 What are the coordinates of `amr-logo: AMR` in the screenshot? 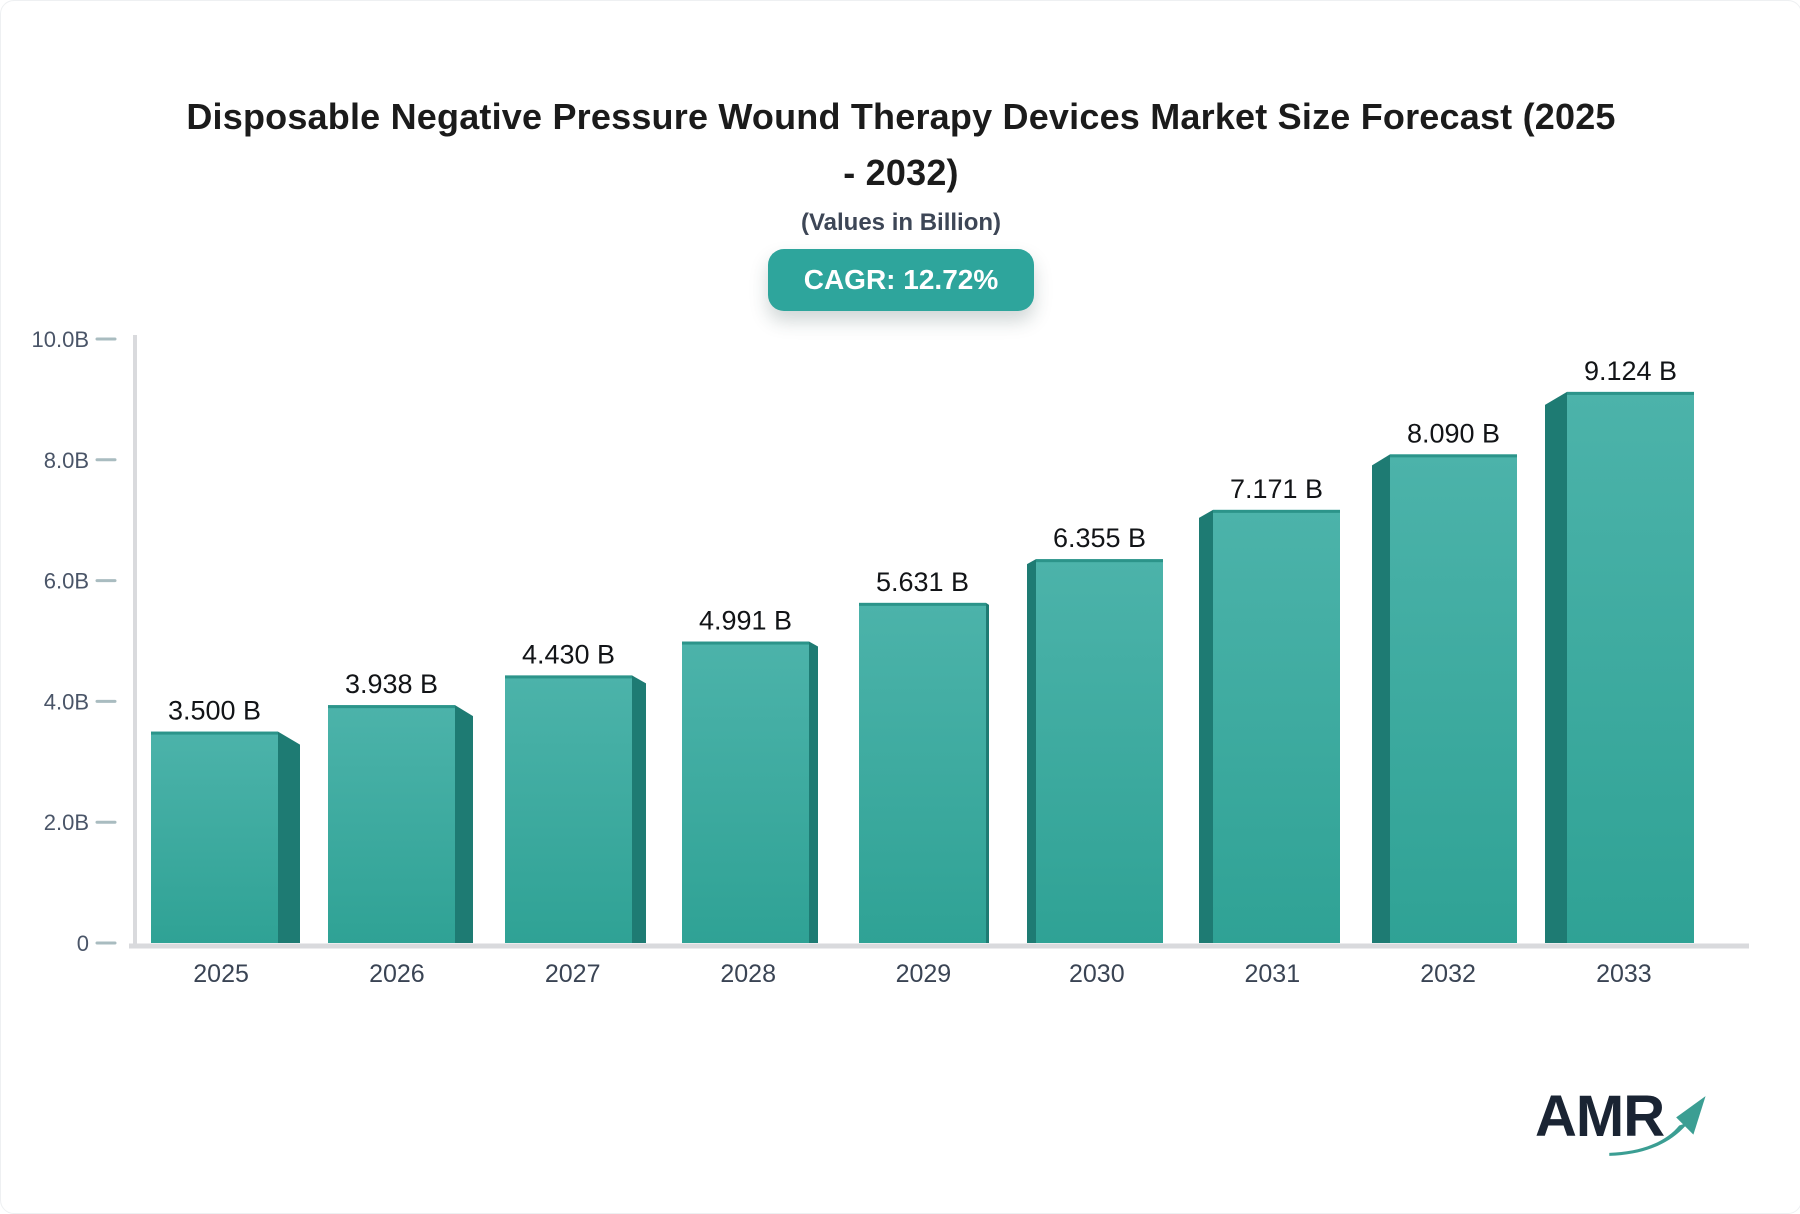 It's located at (1629, 1130).